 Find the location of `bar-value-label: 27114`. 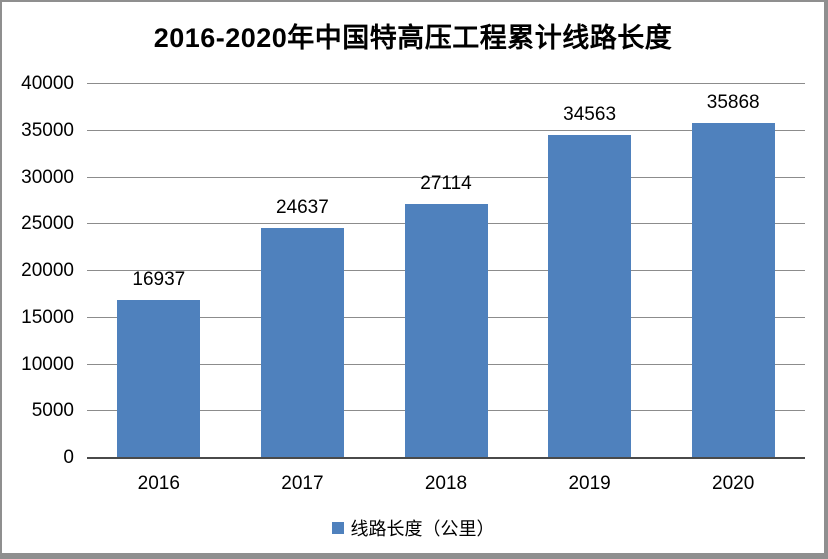

bar-value-label: 27114 is located at coordinates (446, 184).